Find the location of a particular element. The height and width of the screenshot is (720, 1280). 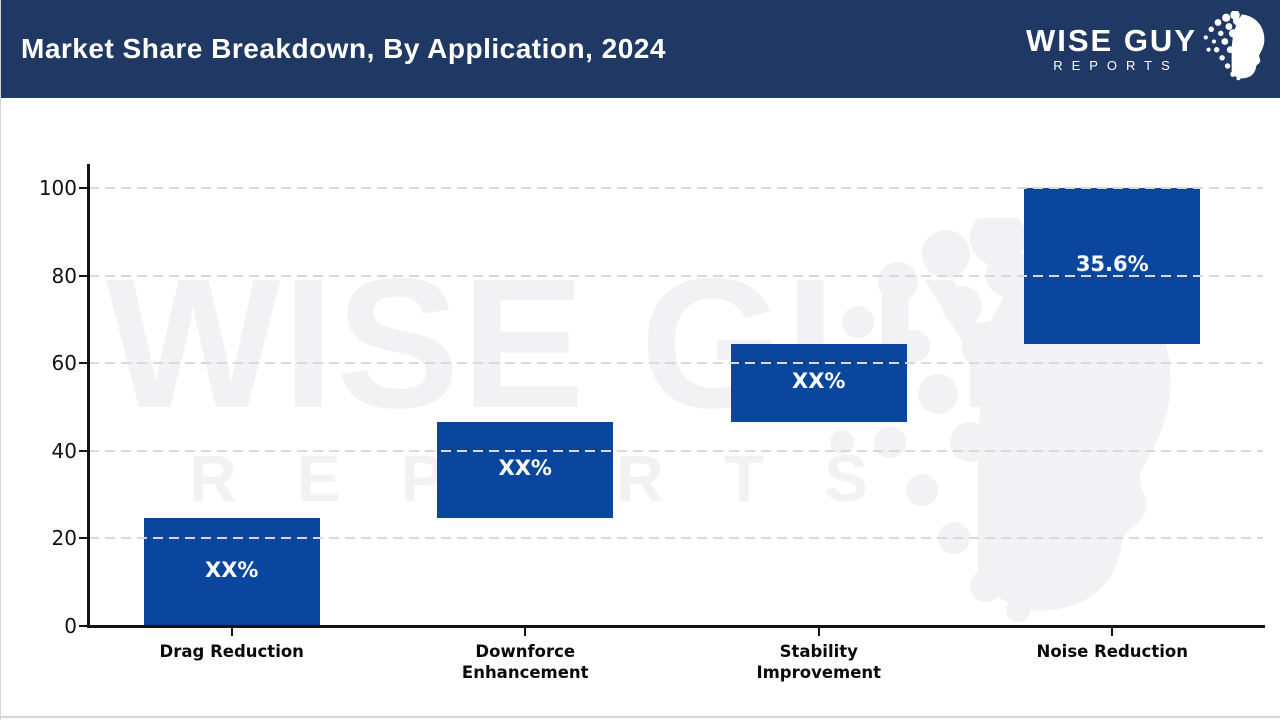

y-axis-tick-label: 60 is located at coordinates (64, 363).